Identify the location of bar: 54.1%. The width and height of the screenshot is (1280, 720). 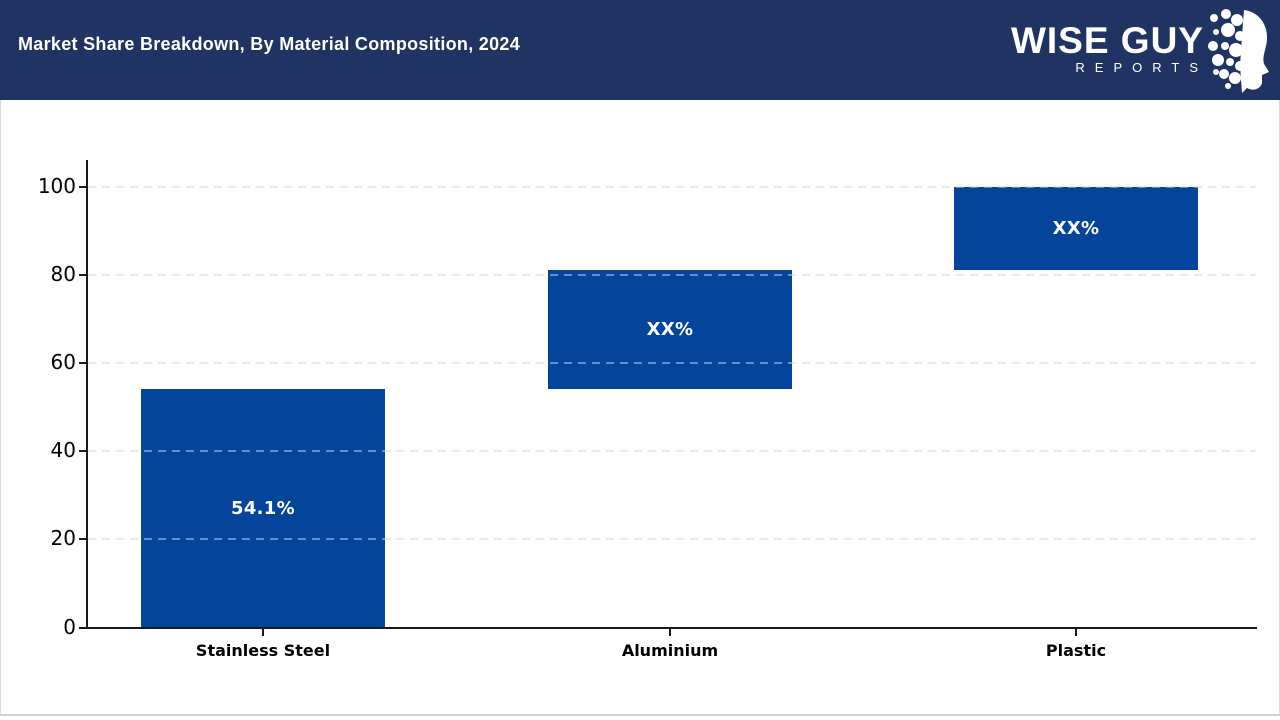
(263, 508).